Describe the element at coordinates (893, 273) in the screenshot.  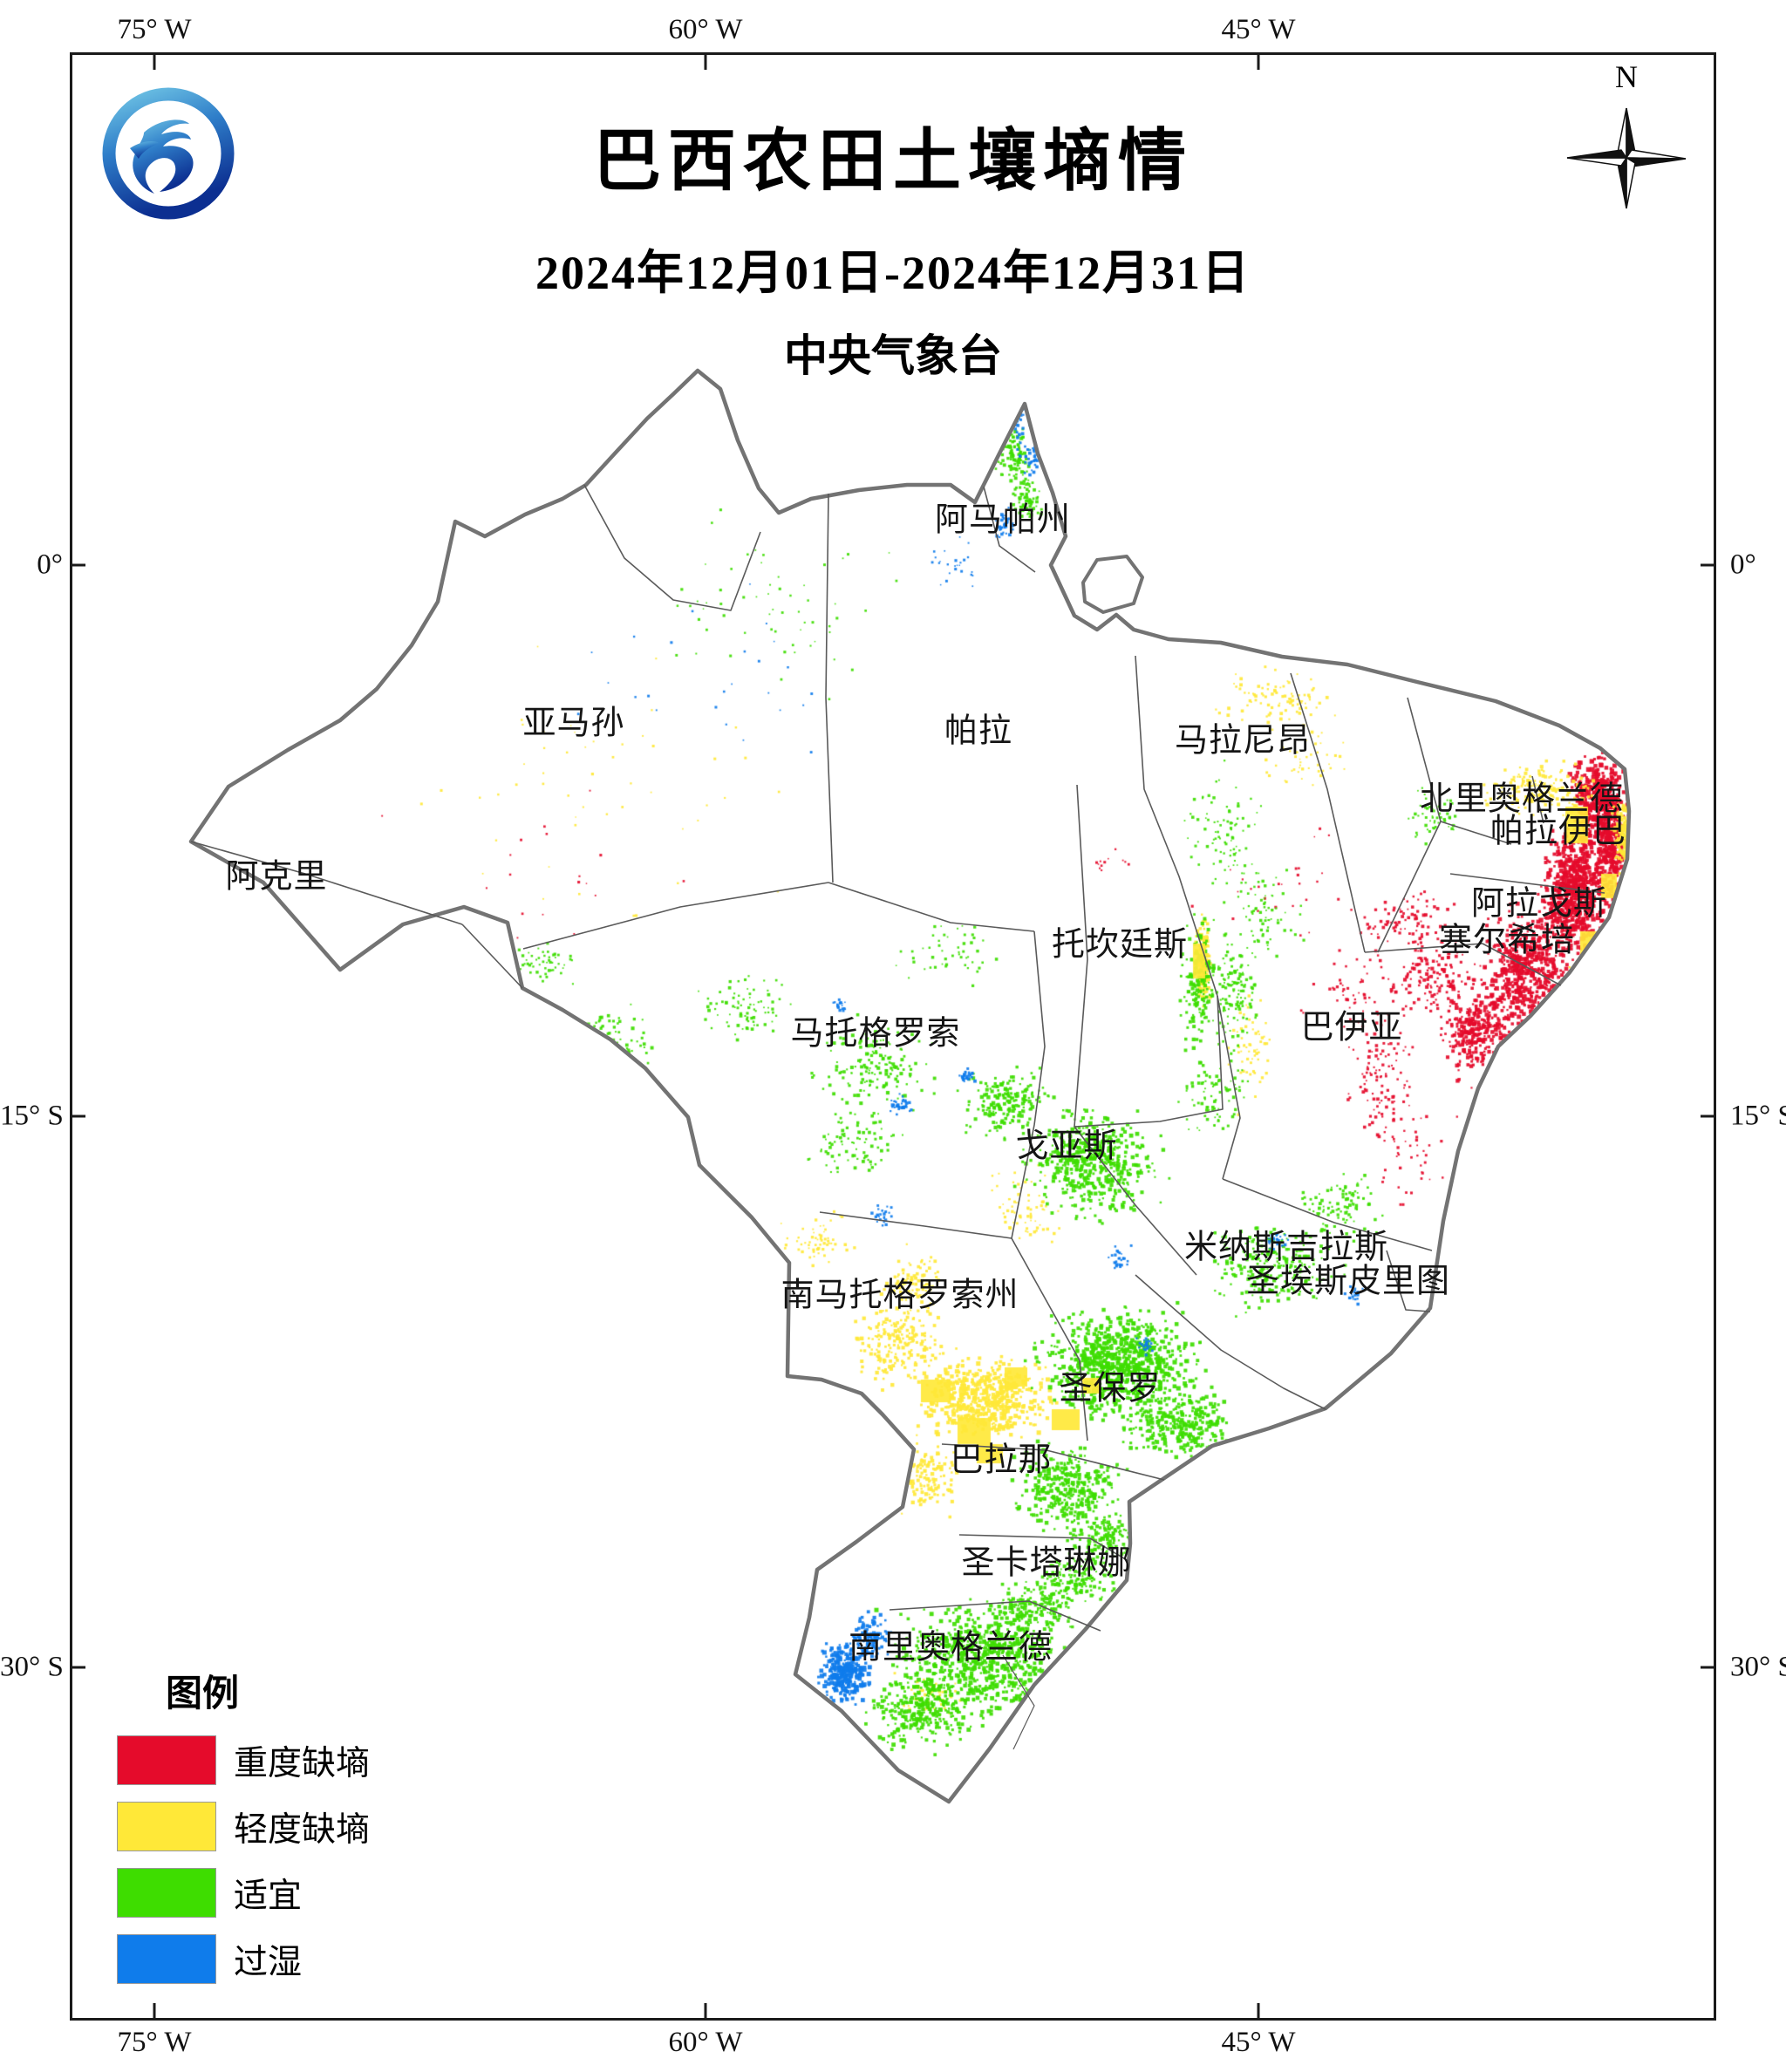
I see `date-range: 2024年12月01日-2024年12月31日` at that location.